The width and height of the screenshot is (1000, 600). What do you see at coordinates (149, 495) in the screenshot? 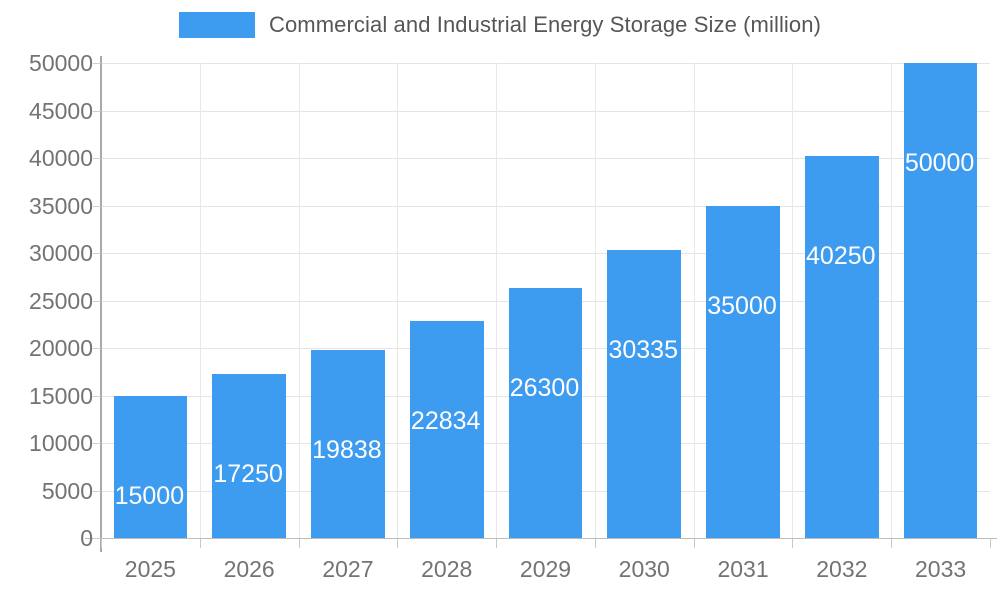
I see `bar-value-label: 15000` at bounding box center [149, 495].